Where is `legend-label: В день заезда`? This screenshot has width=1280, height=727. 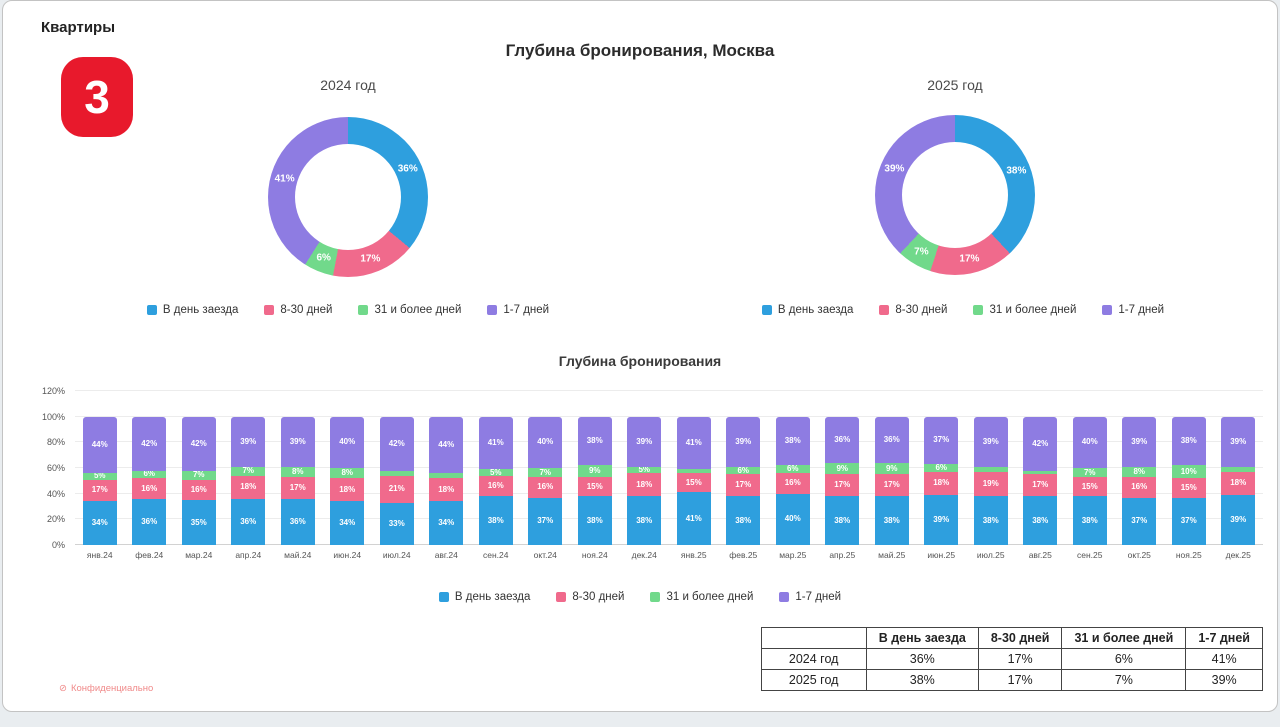 legend-label: В день заезда is located at coordinates (200, 310).